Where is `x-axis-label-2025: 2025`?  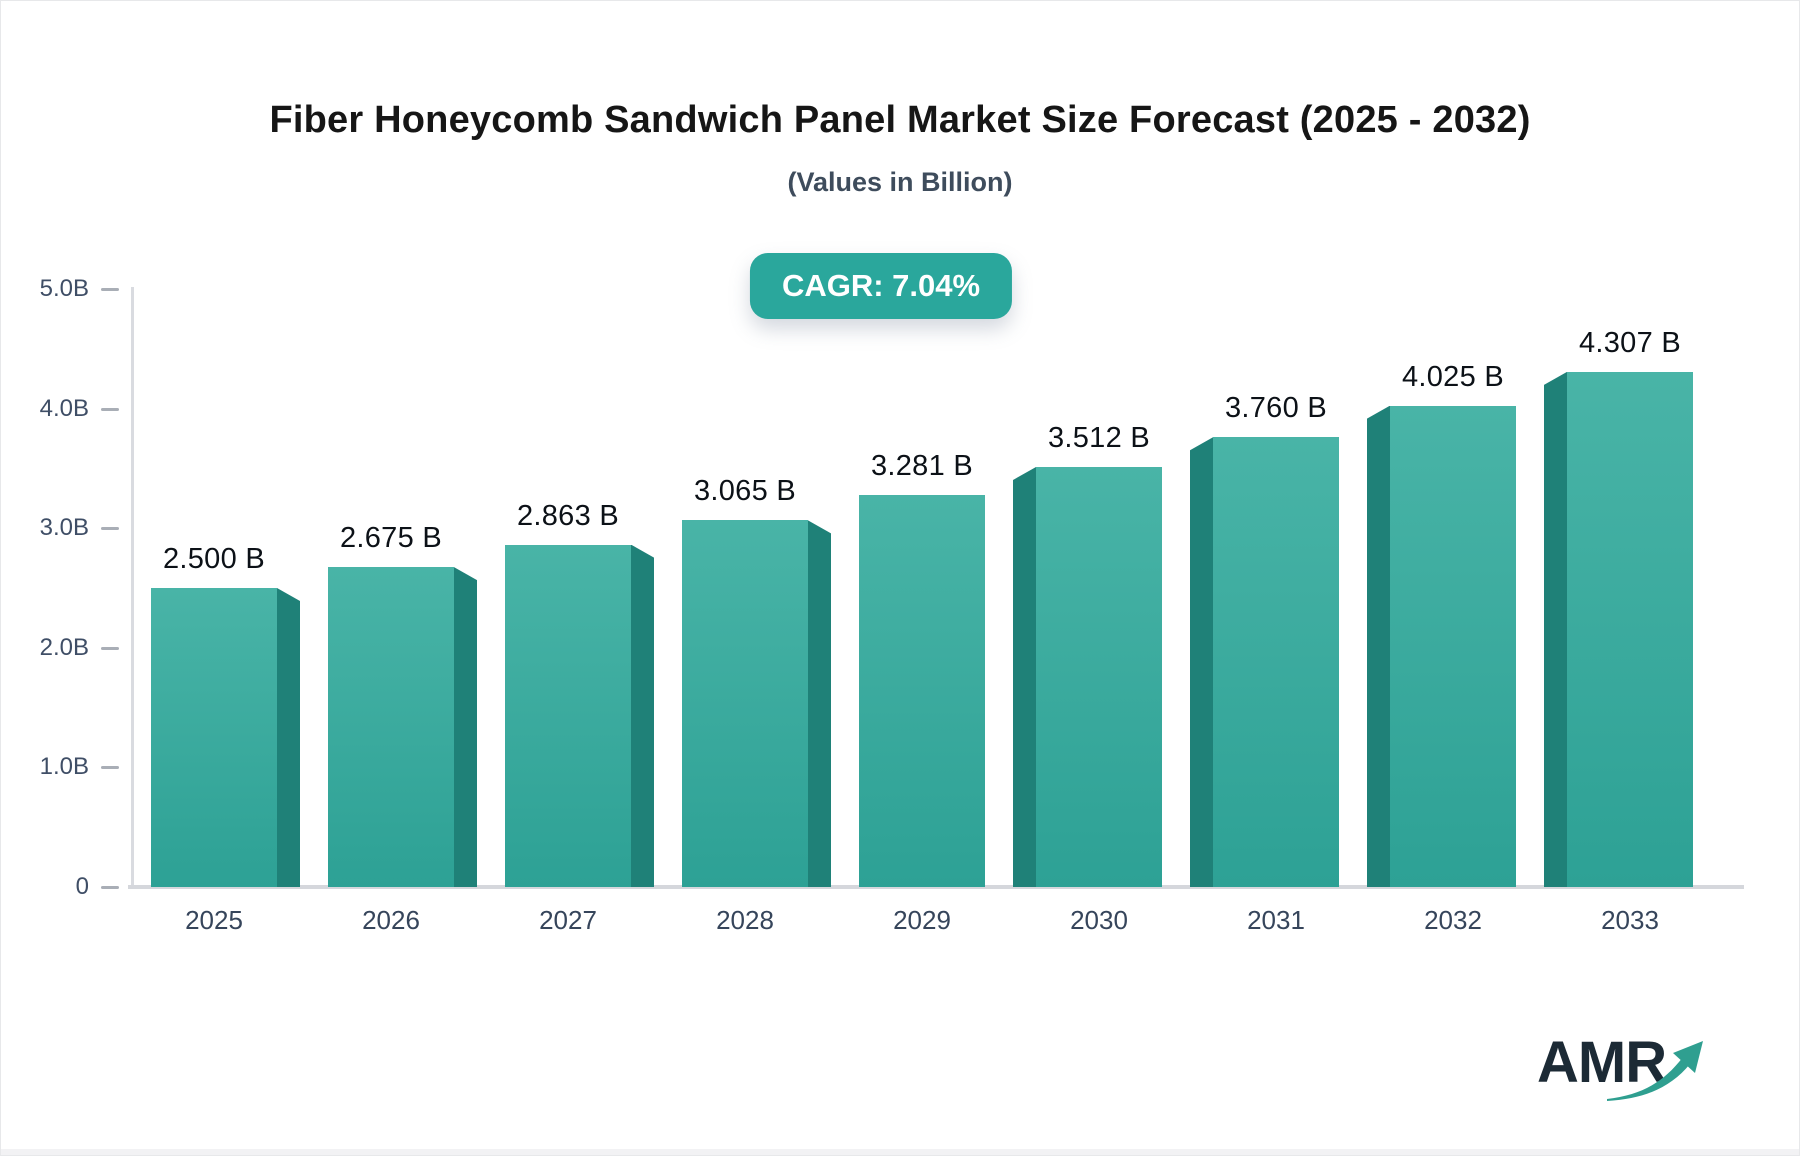 x-axis-label-2025: 2025 is located at coordinates (214, 920).